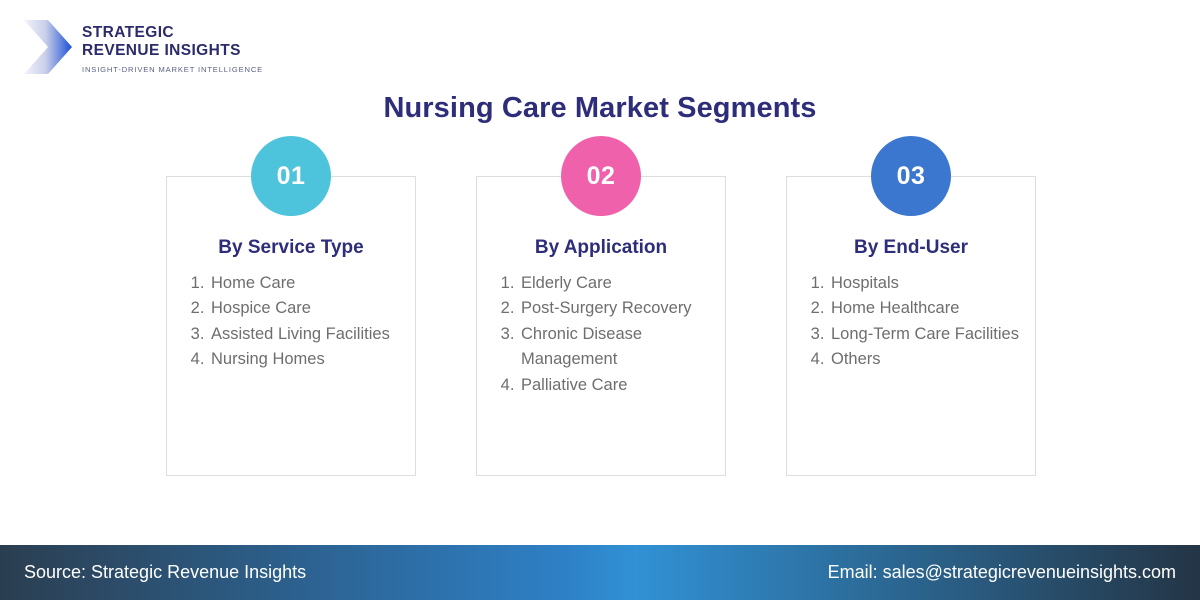  Describe the element at coordinates (617, 308) in the screenshot. I see `list-item: Post-Surgery Recovery` at that location.